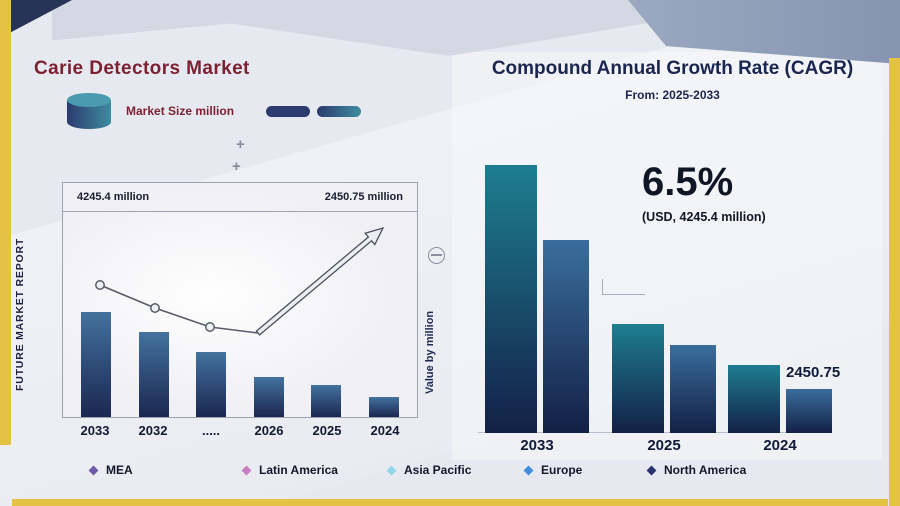  What do you see at coordinates (623, 287) in the screenshot?
I see `bracket-decoration` at bounding box center [623, 287].